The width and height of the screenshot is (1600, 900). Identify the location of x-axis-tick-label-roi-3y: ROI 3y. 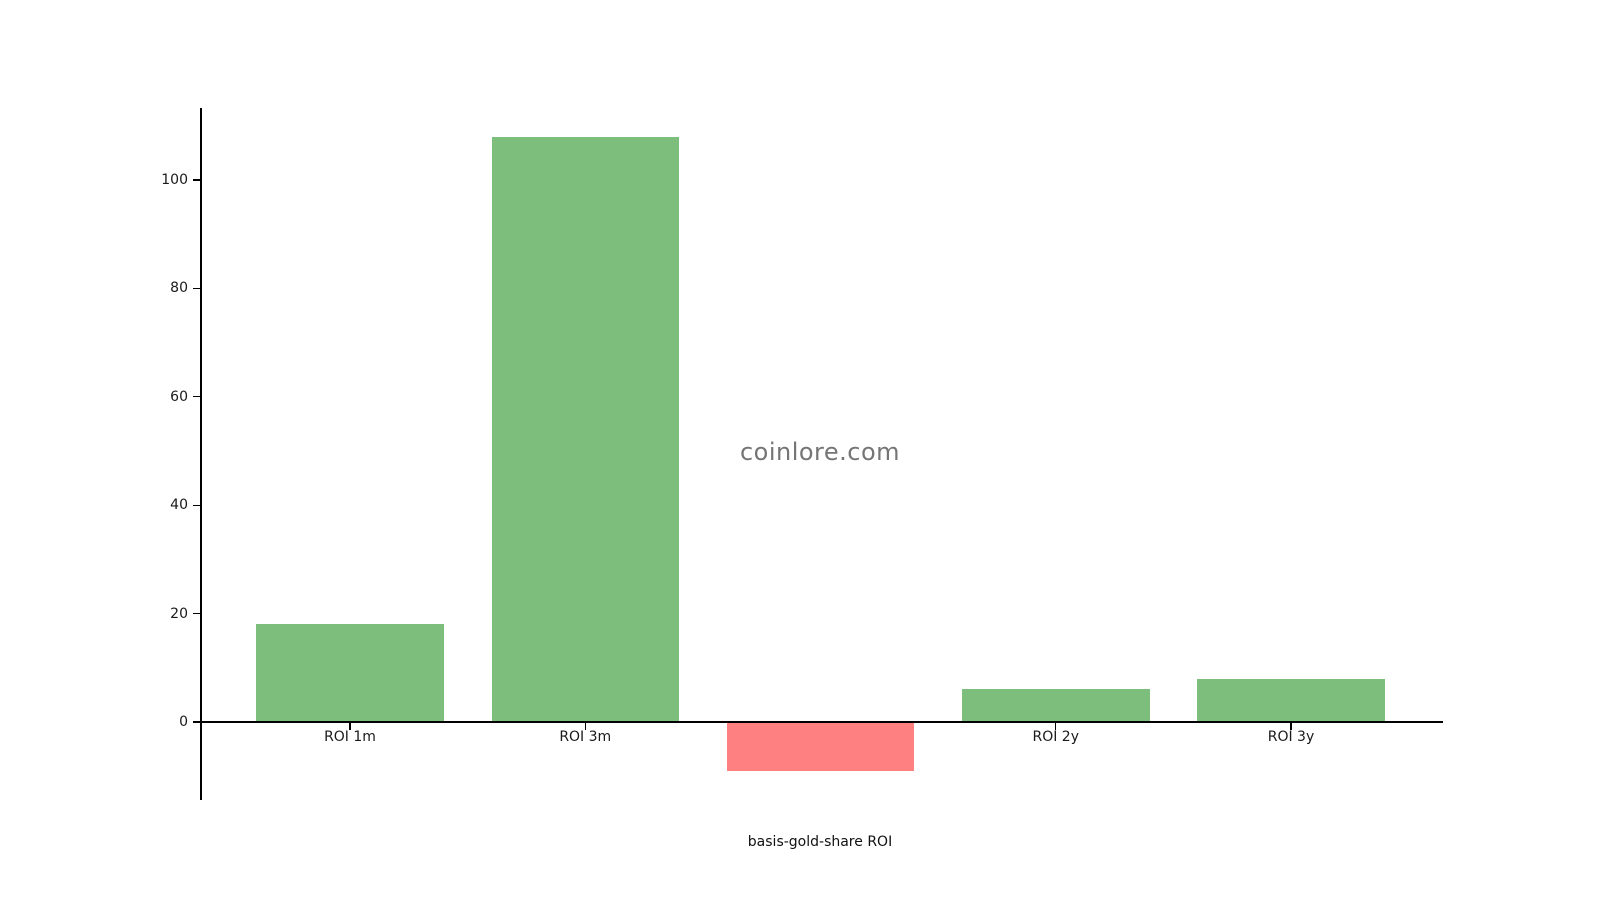
(1291, 737).